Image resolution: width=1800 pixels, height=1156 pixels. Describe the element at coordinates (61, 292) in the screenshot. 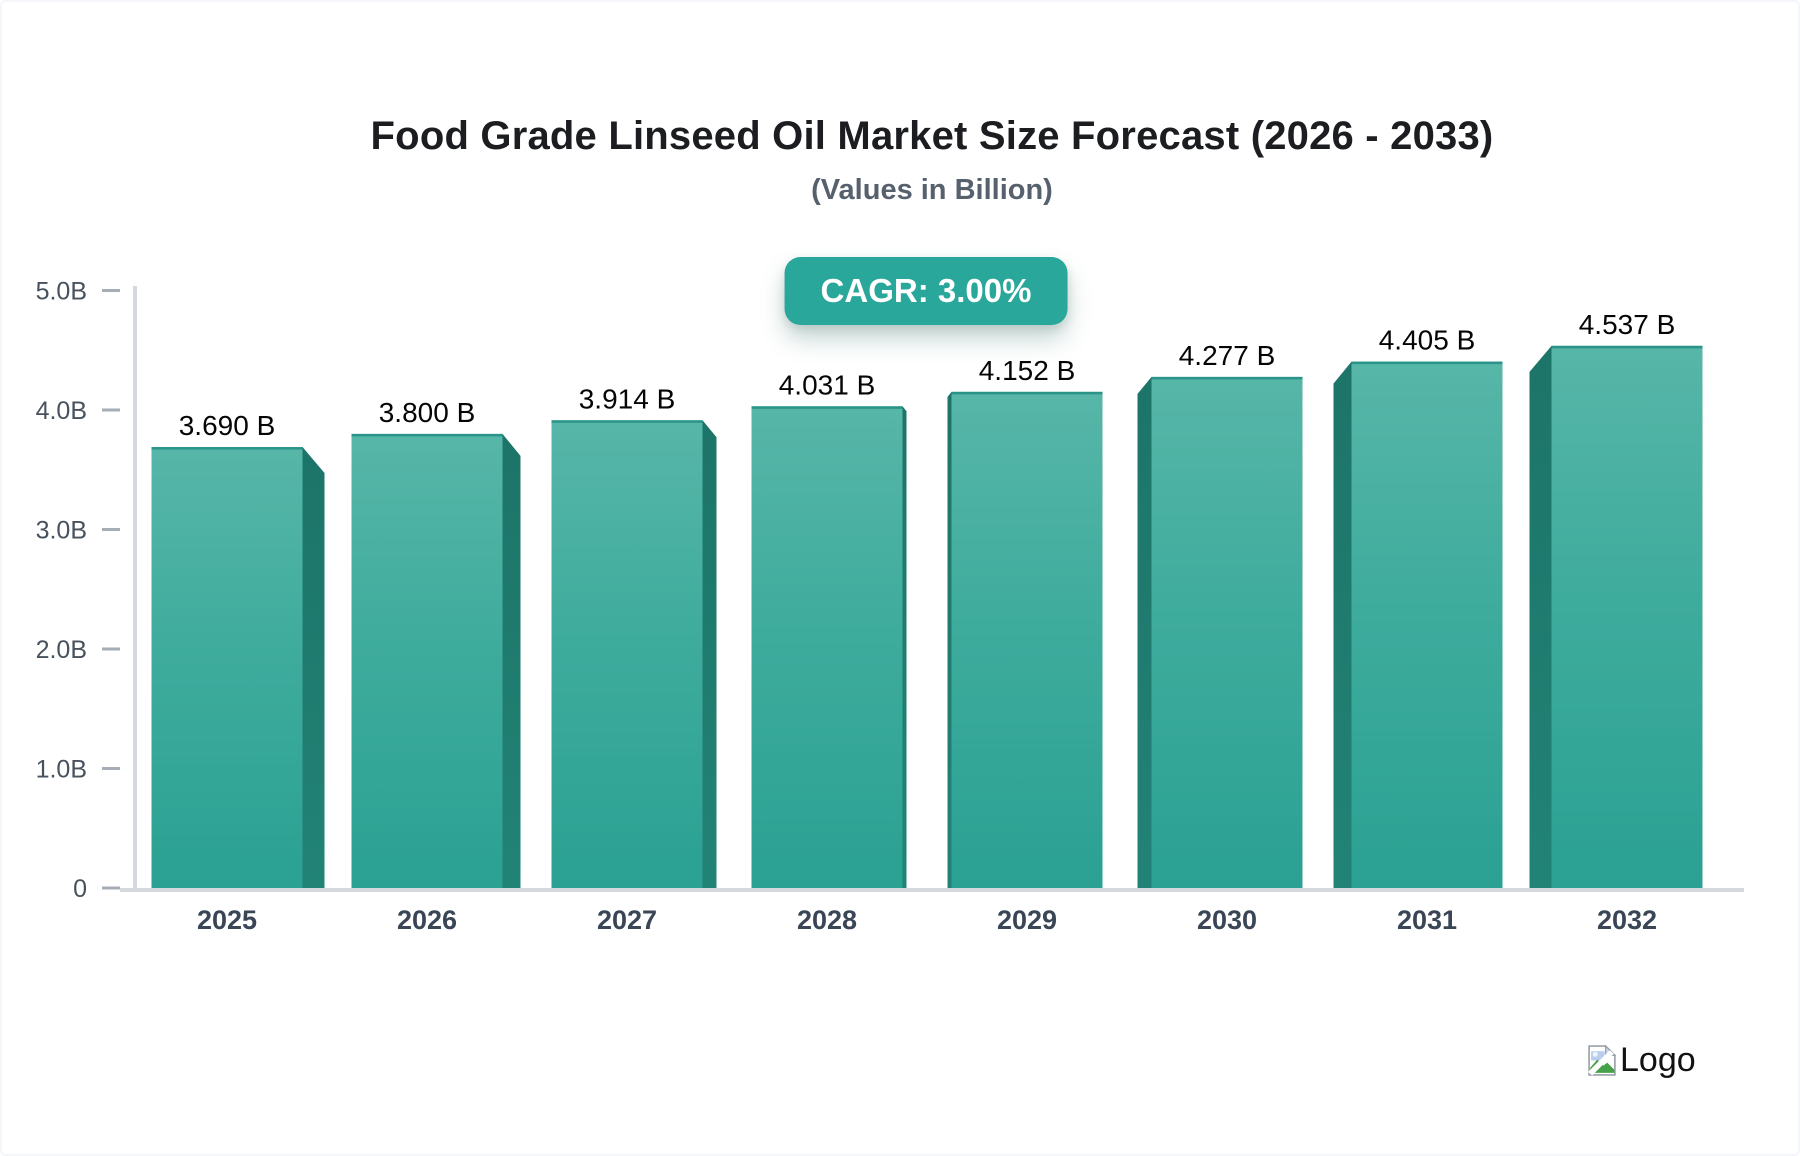

I see `y-axis-tick-label: 5.0B` at that location.